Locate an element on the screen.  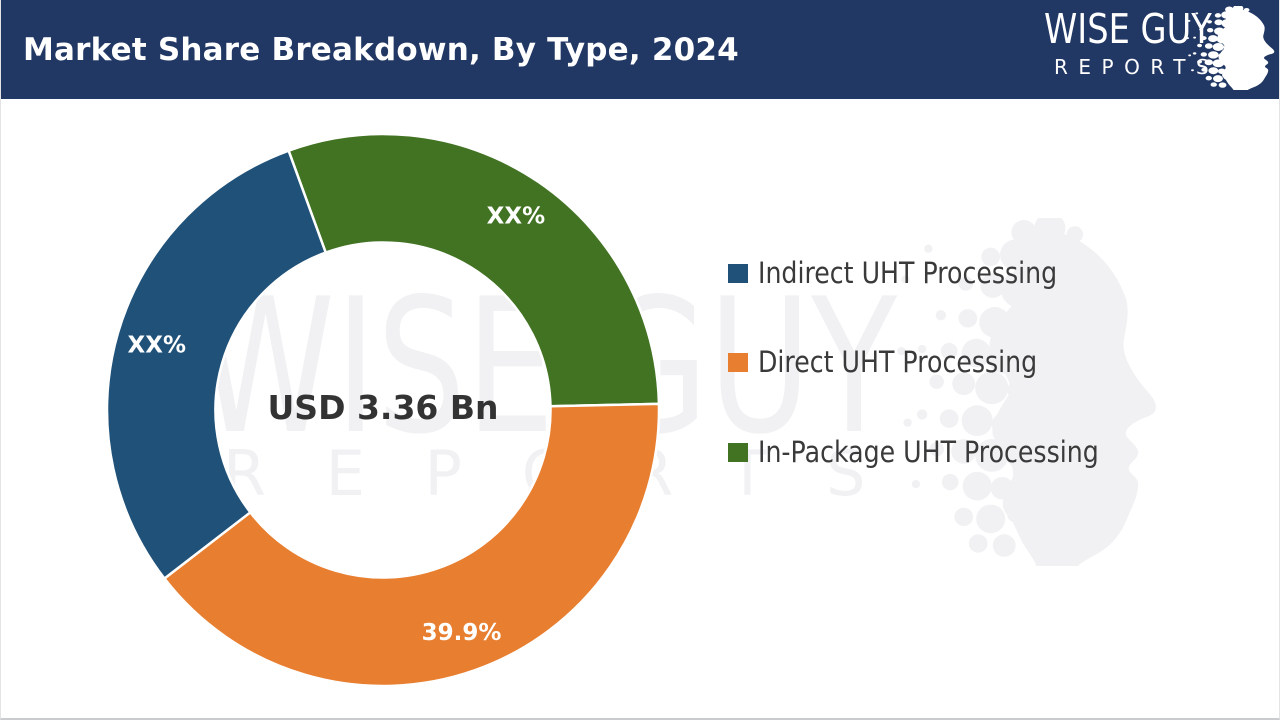
legend-item: Direct UHT Processing is located at coordinates (903, 362).